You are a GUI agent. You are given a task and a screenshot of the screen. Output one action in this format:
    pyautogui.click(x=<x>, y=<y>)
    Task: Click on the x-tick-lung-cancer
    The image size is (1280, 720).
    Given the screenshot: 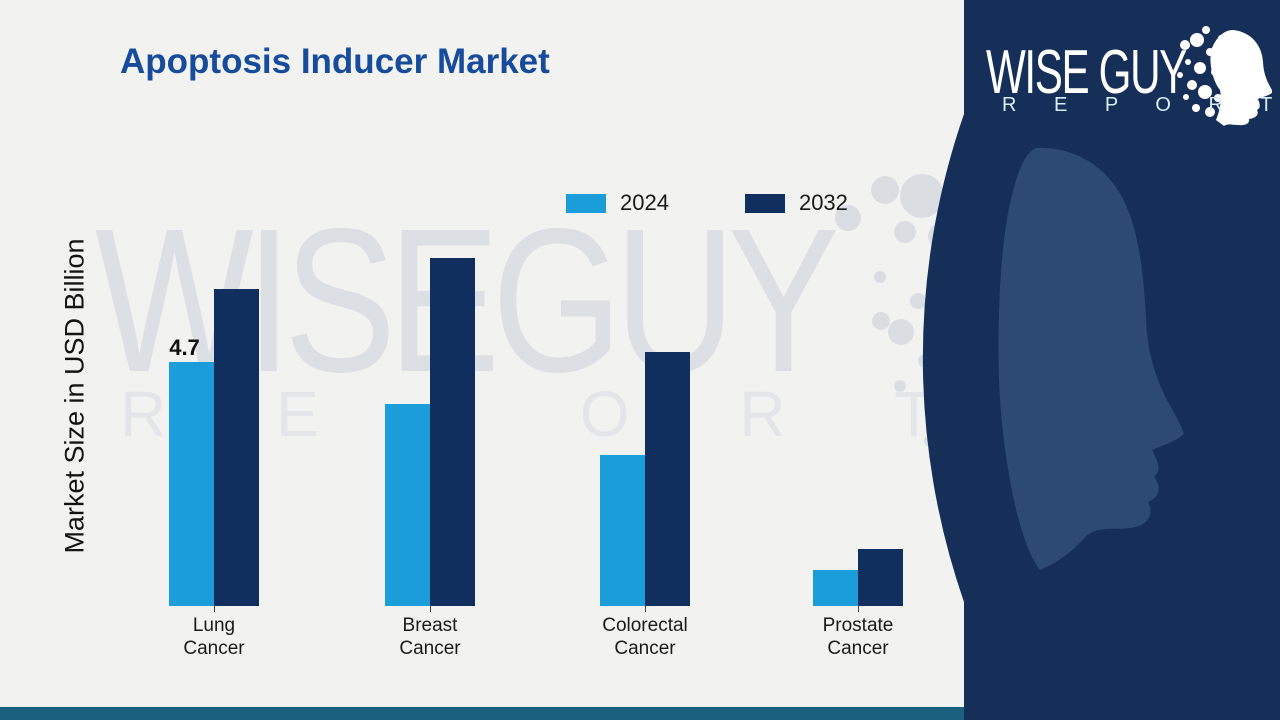 What is the action you would take?
    pyautogui.click(x=214, y=609)
    